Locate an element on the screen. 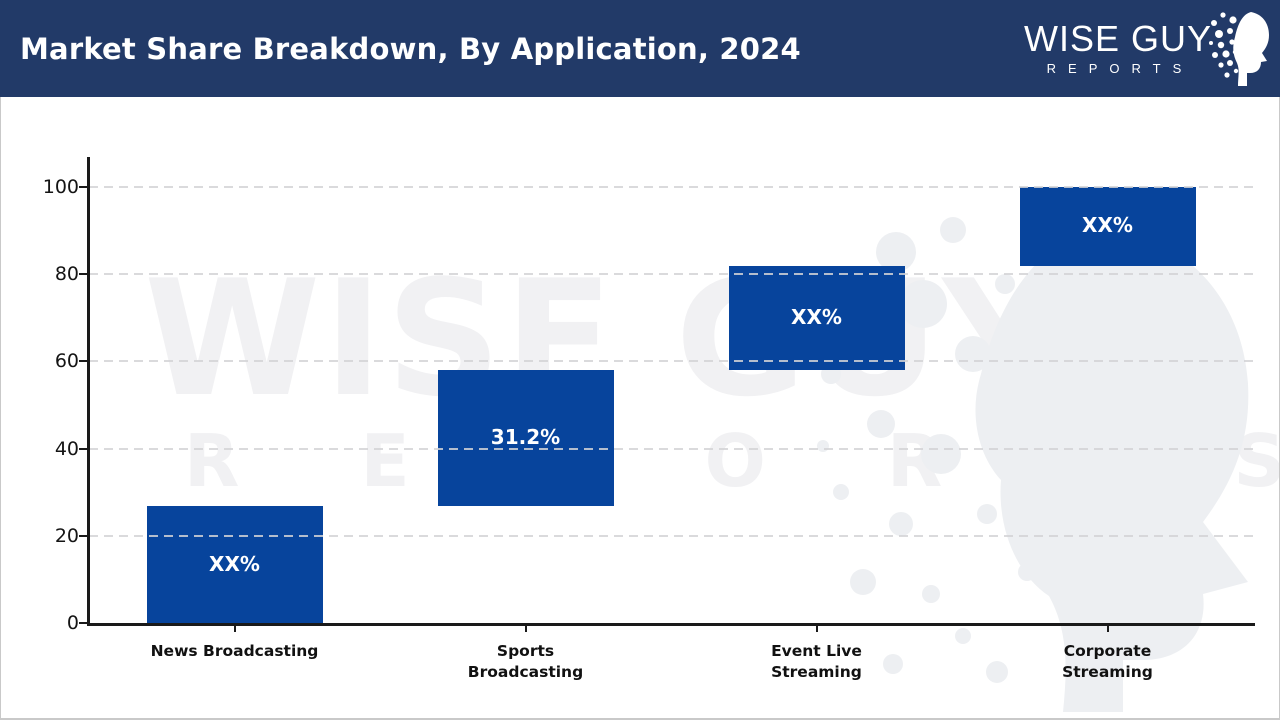 Image resolution: width=1280 pixels, height=720 pixels. x-category-label-line: News Broadcasting is located at coordinates (234, 651).